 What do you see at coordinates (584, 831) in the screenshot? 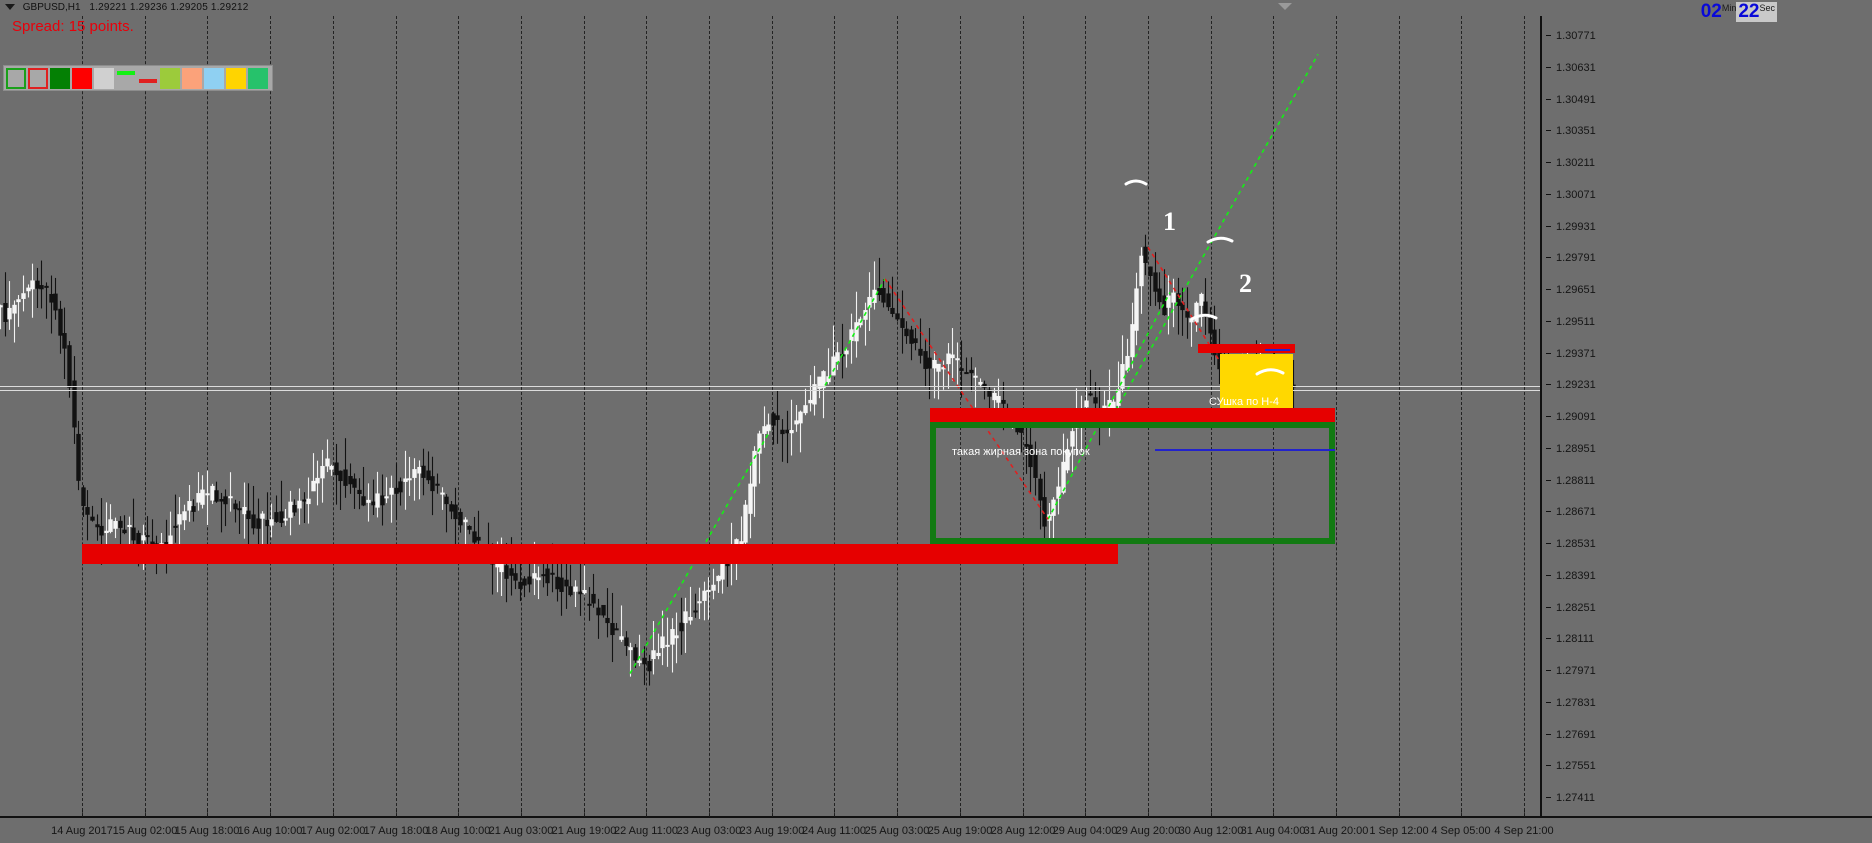
I see `time-tick-label: 21 Aug 19:00` at bounding box center [584, 831].